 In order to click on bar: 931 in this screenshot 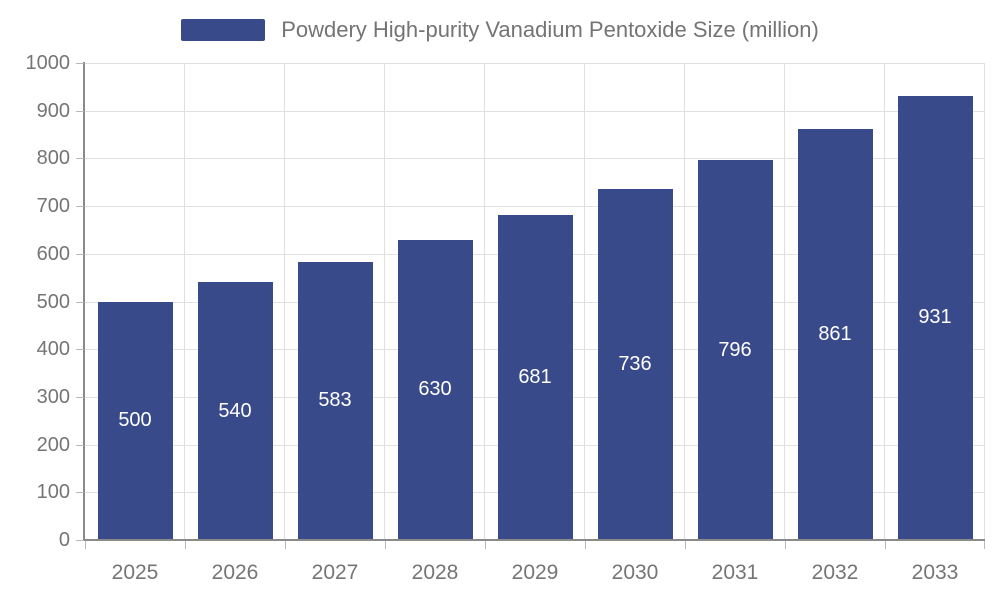, I will do `click(935, 317)`.